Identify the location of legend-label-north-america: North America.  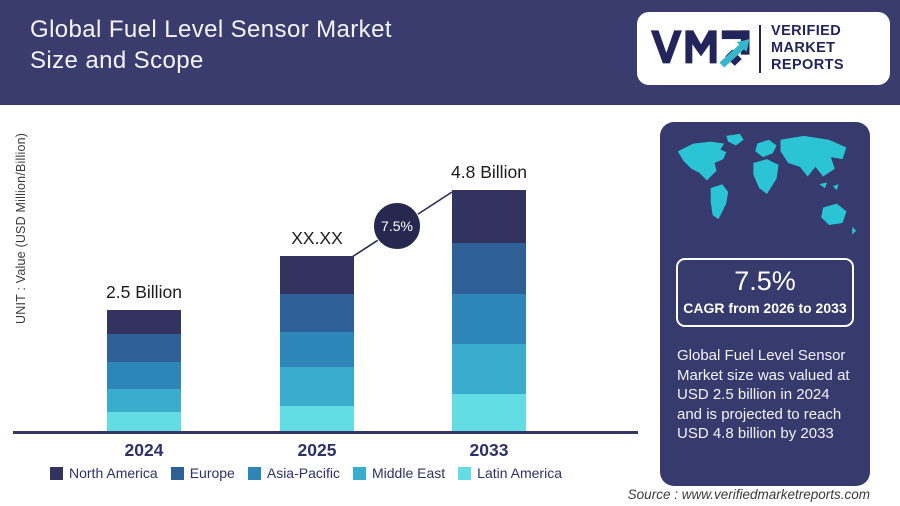
(113, 473).